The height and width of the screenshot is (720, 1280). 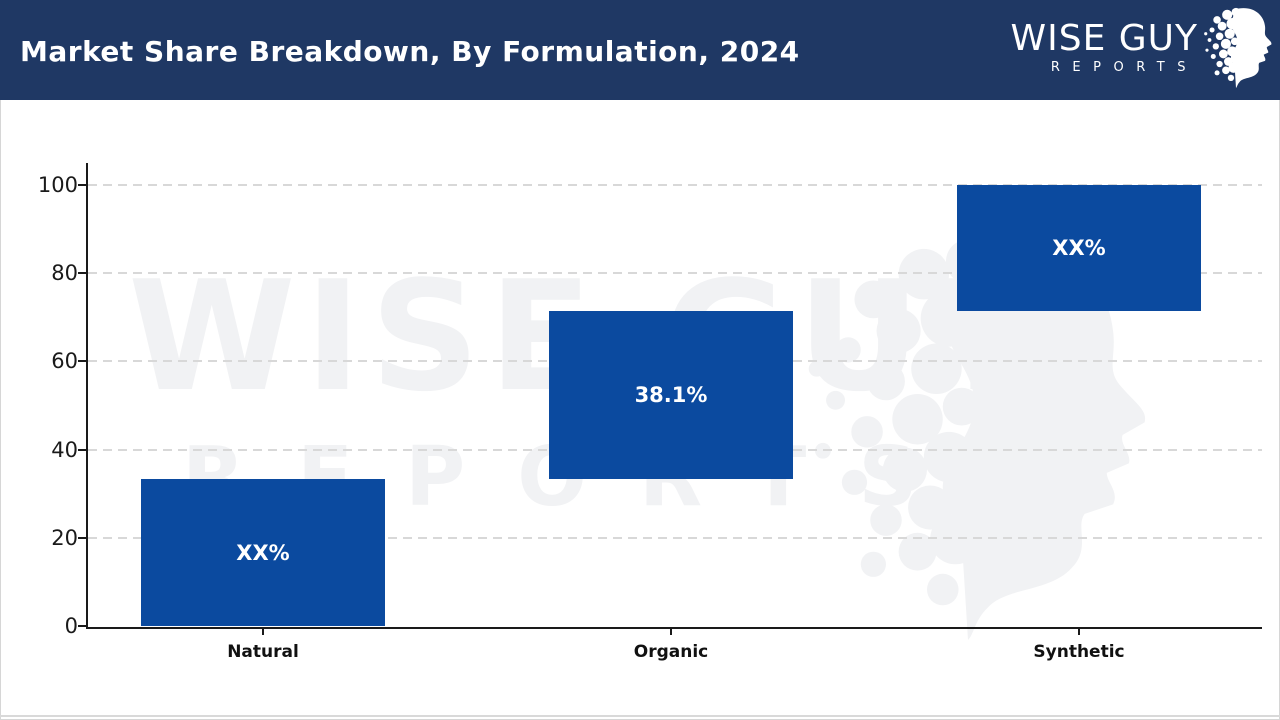 What do you see at coordinates (71, 626) in the screenshot?
I see `y-tick-label-0: 0` at bounding box center [71, 626].